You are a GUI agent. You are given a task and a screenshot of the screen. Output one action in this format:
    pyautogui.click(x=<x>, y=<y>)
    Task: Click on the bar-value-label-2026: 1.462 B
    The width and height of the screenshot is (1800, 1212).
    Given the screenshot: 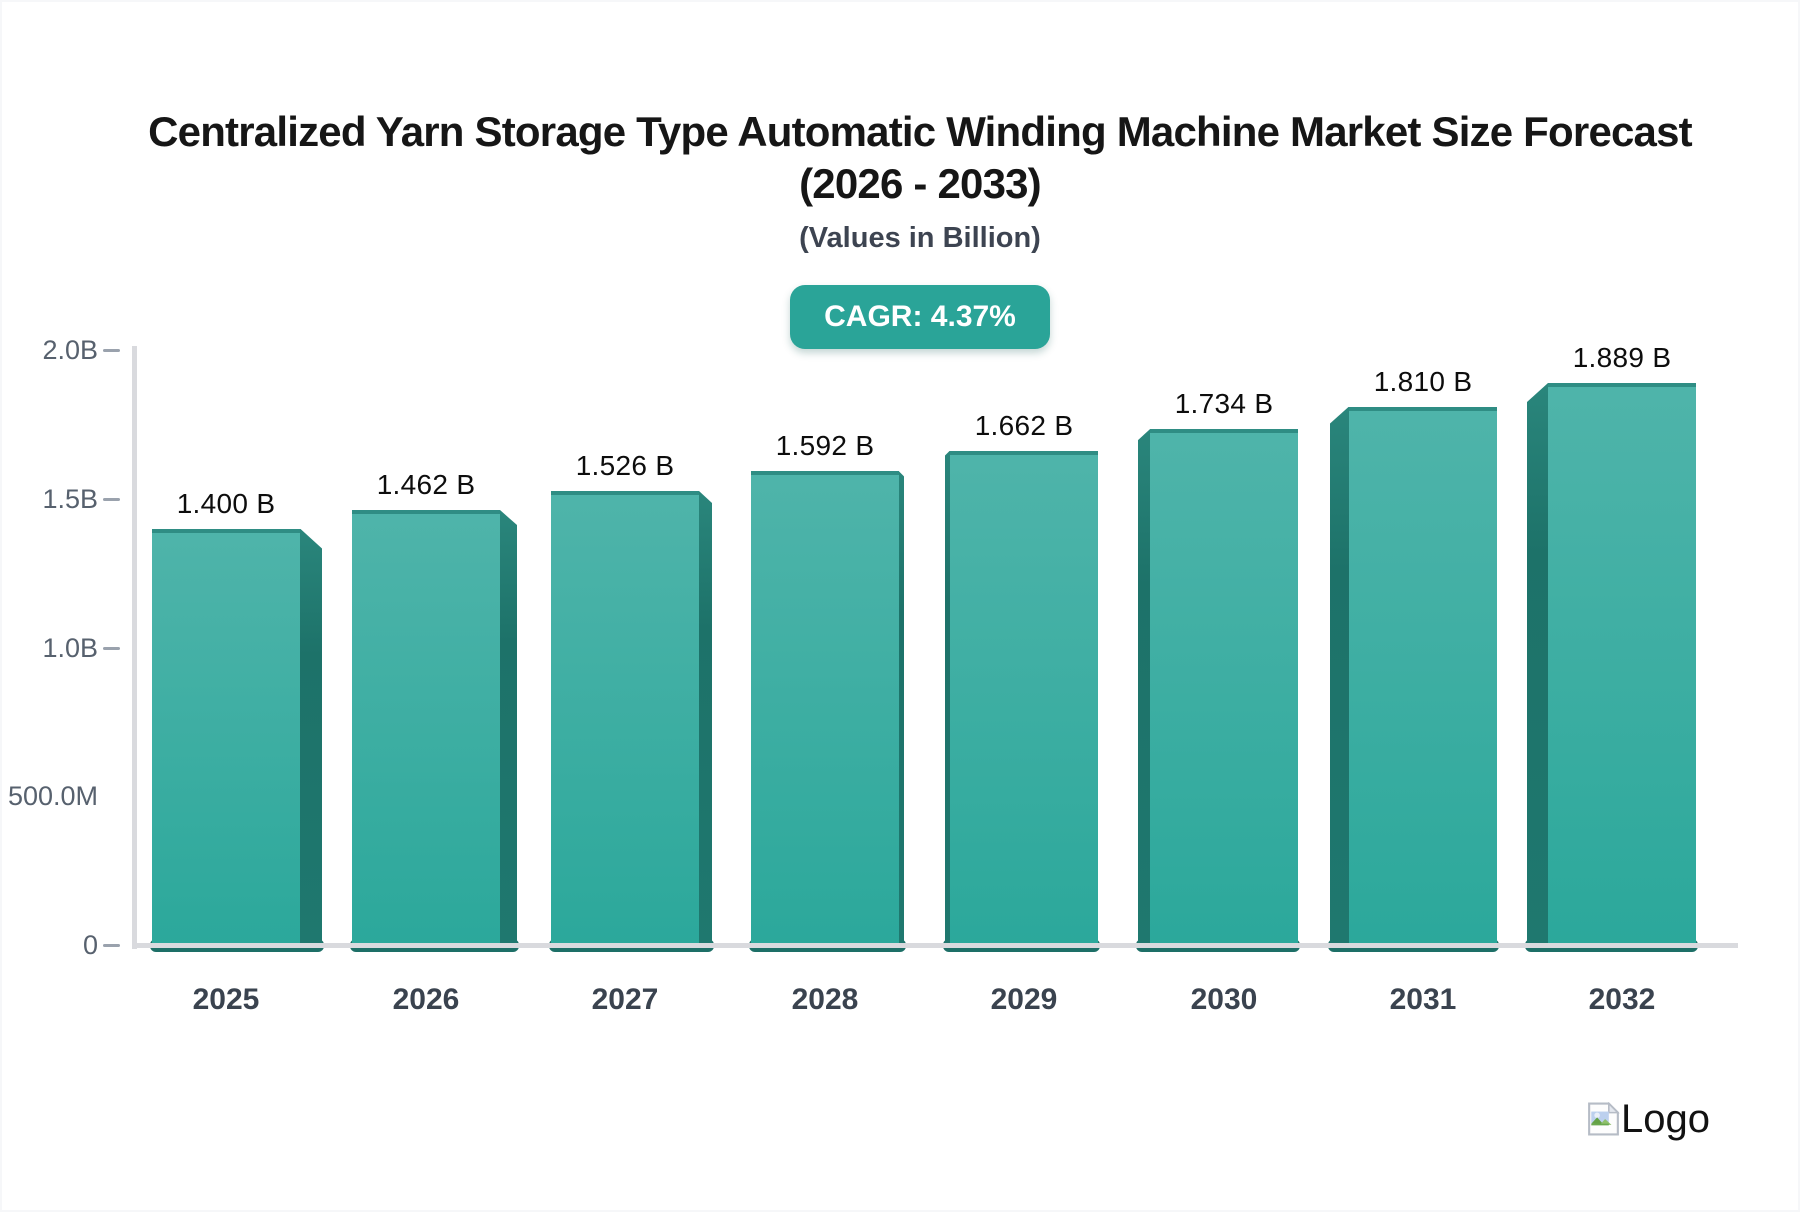 What is the action you would take?
    pyautogui.click(x=426, y=485)
    